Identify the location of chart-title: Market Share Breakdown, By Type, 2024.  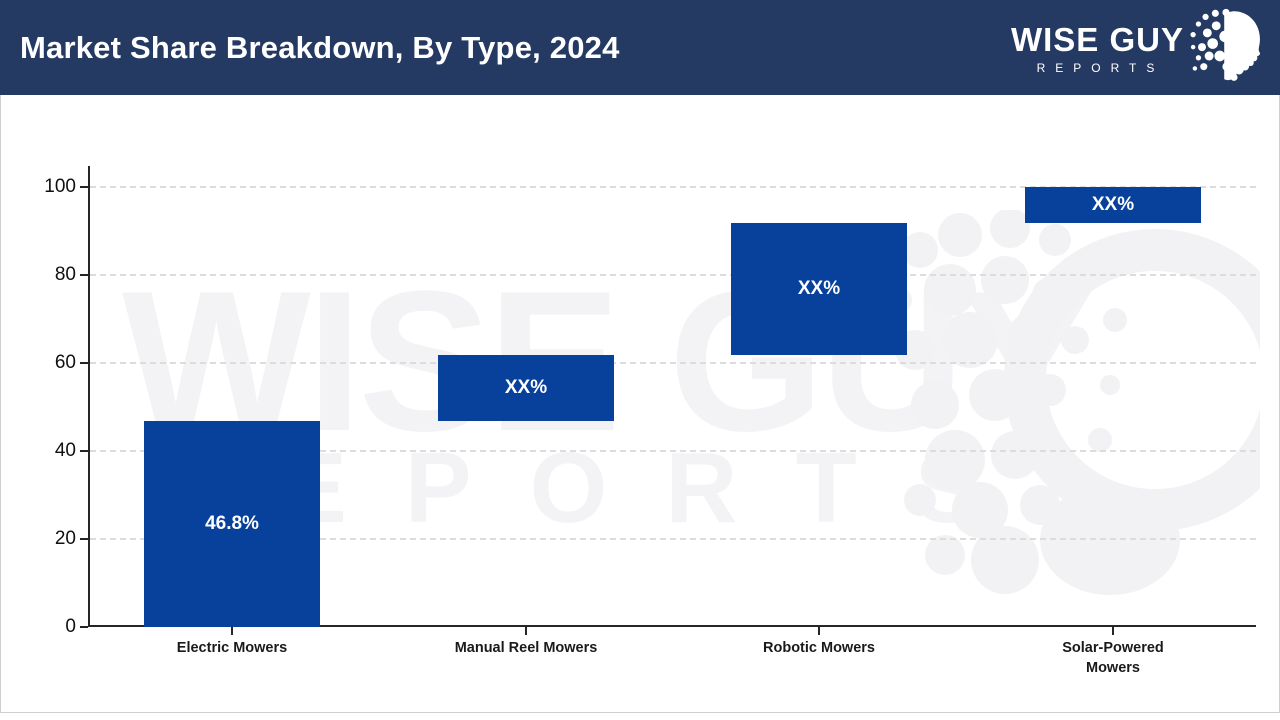
(320, 47).